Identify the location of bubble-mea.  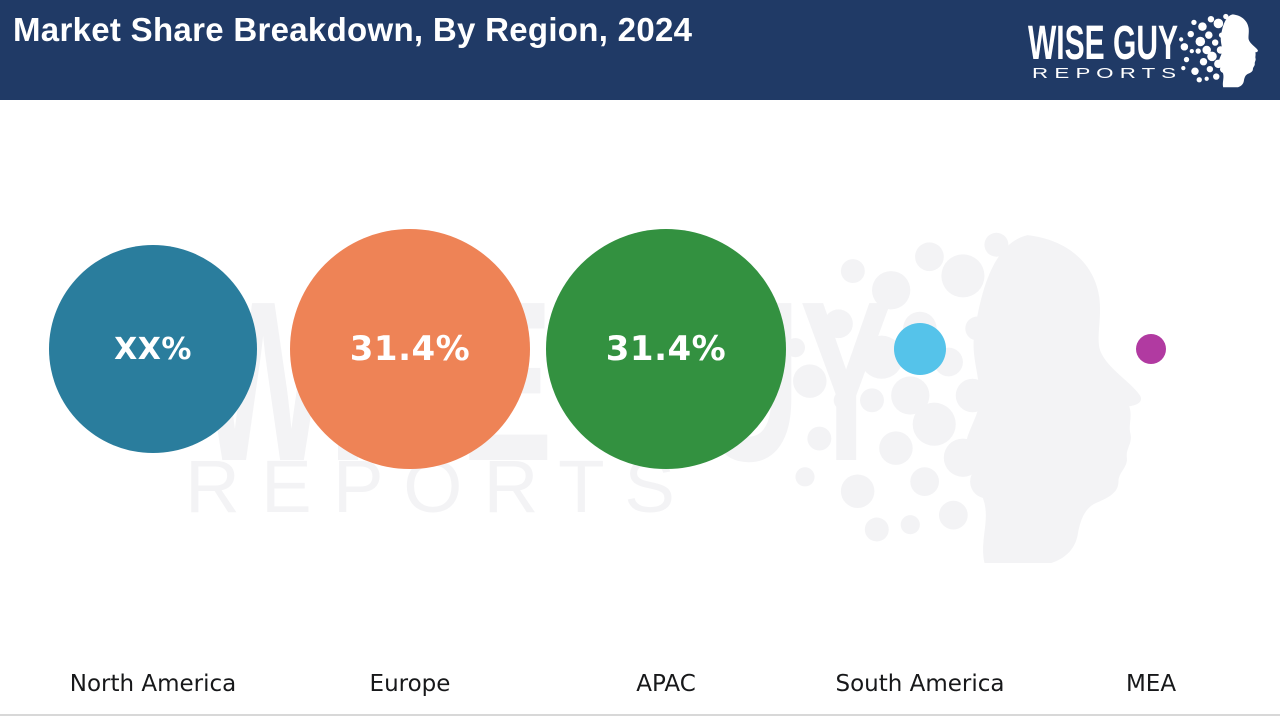
(1151, 349).